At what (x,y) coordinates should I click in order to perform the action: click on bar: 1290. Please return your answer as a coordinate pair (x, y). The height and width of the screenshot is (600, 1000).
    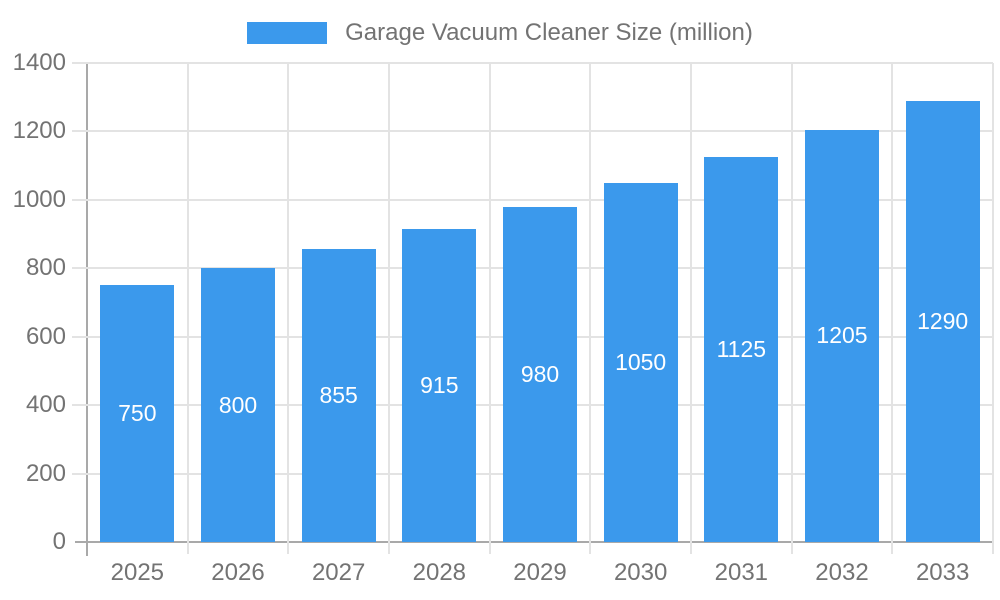
    Looking at the image, I should click on (942, 321).